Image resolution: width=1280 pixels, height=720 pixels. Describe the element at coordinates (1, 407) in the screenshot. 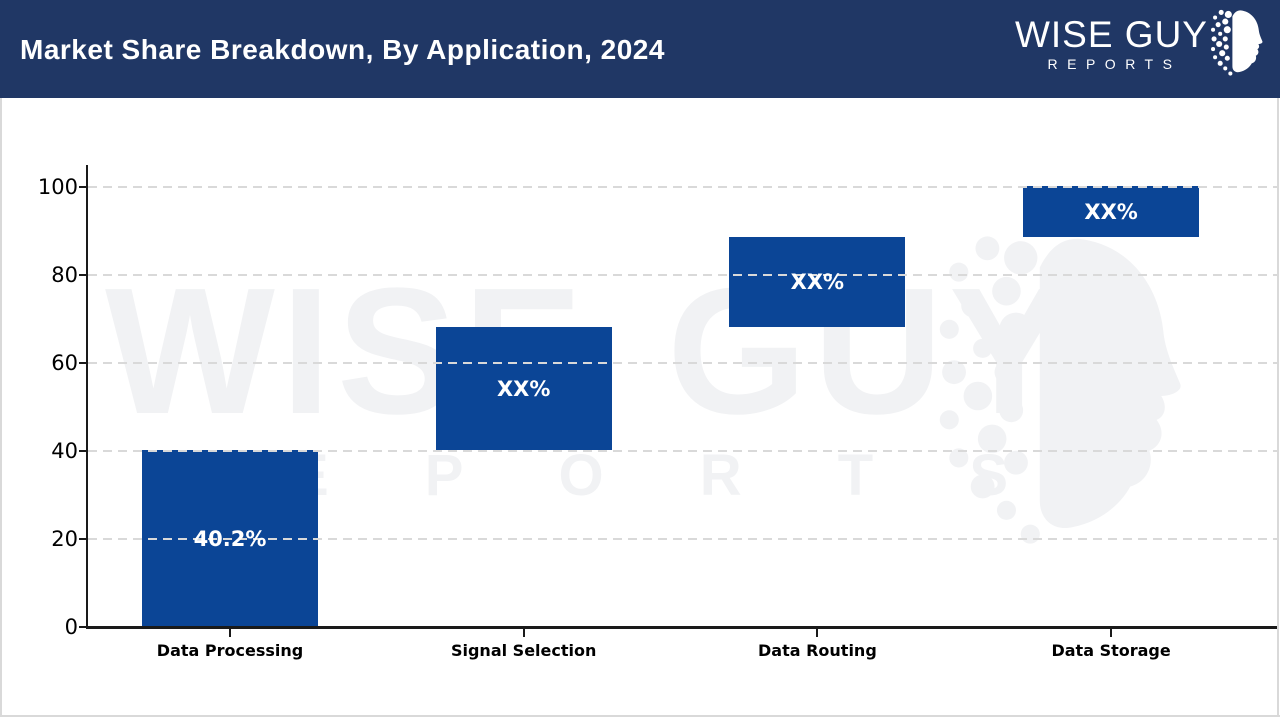

I see `page-left-border` at that location.